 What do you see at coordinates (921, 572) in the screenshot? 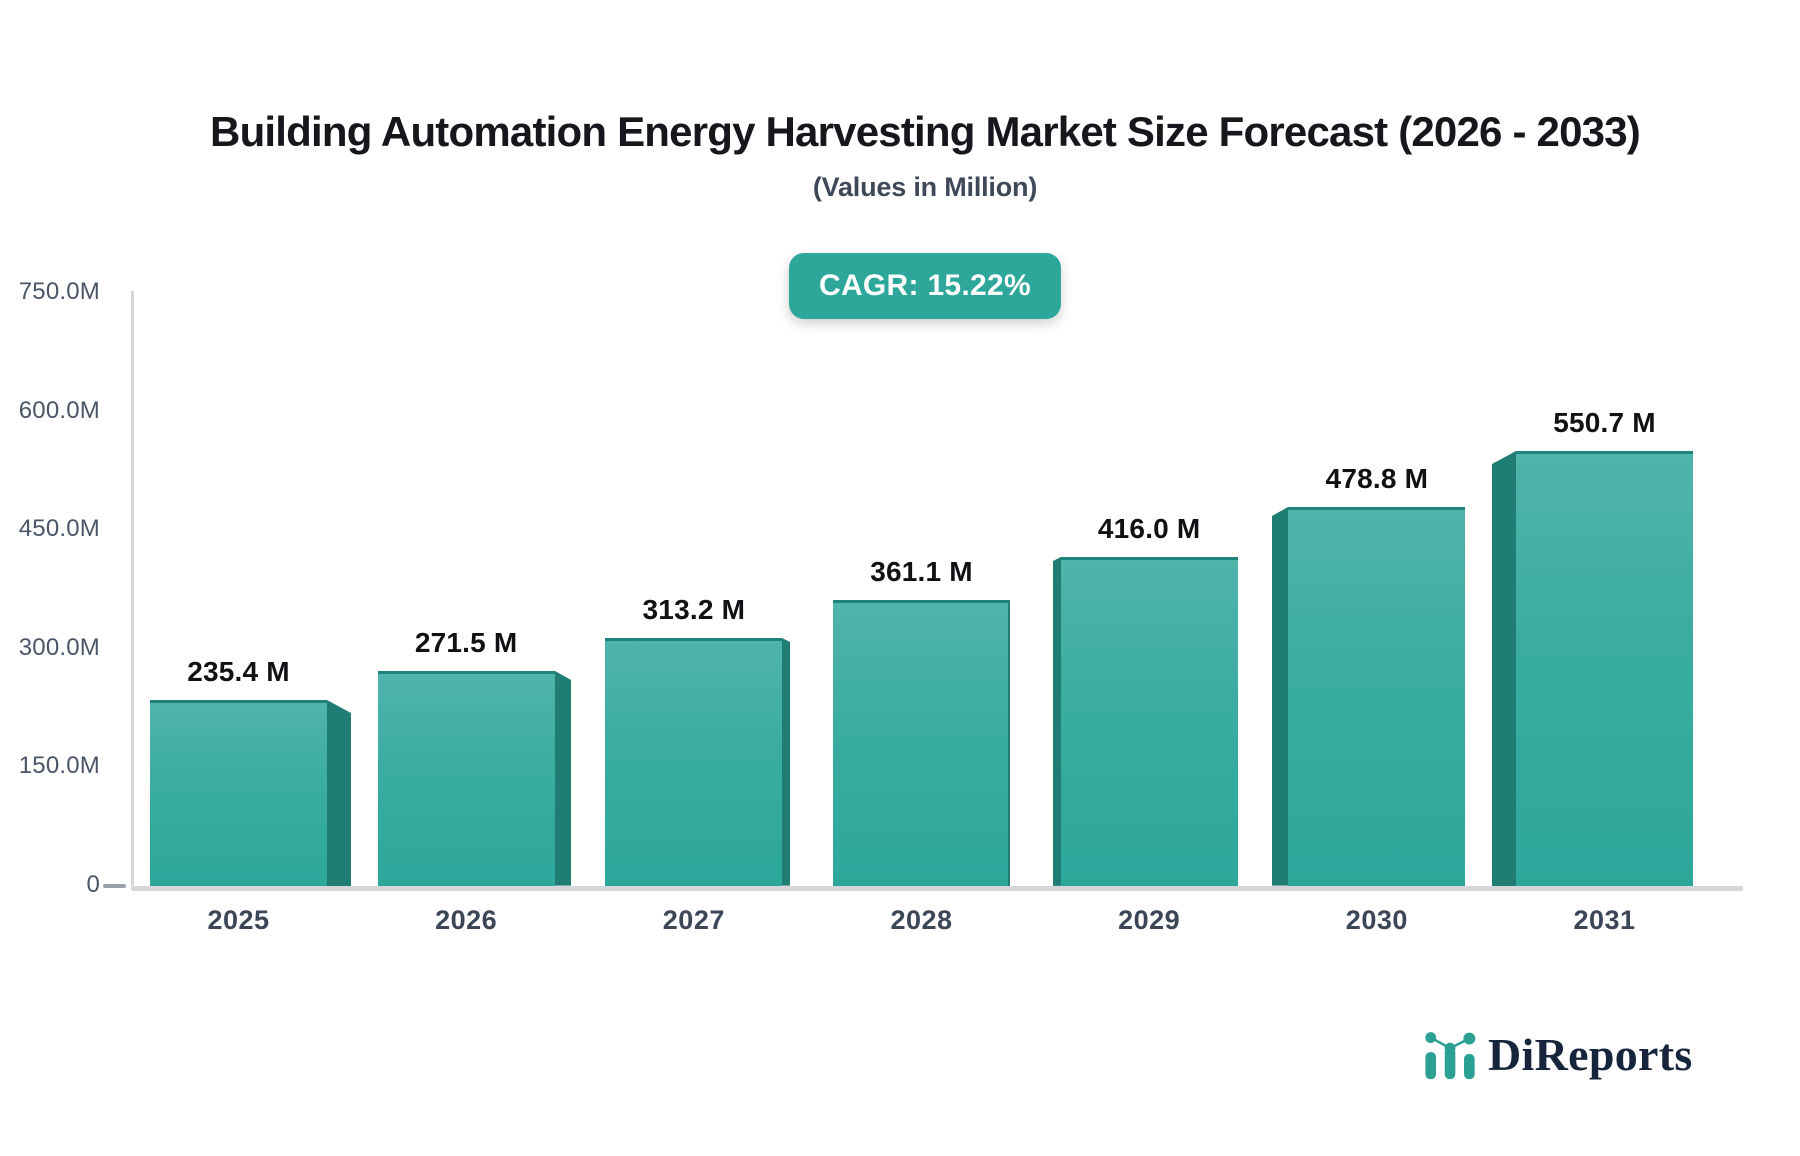
I see `bar-value-label-2028: 361.1 M` at bounding box center [921, 572].